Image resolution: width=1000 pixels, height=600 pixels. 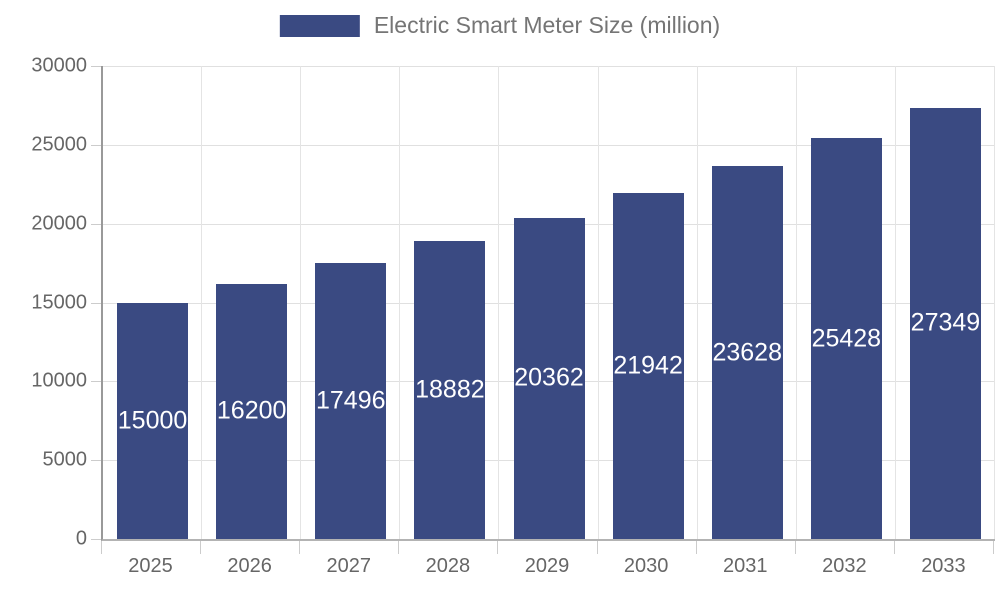 I want to click on bar-value-label: 27349, so click(x=945, y=322).